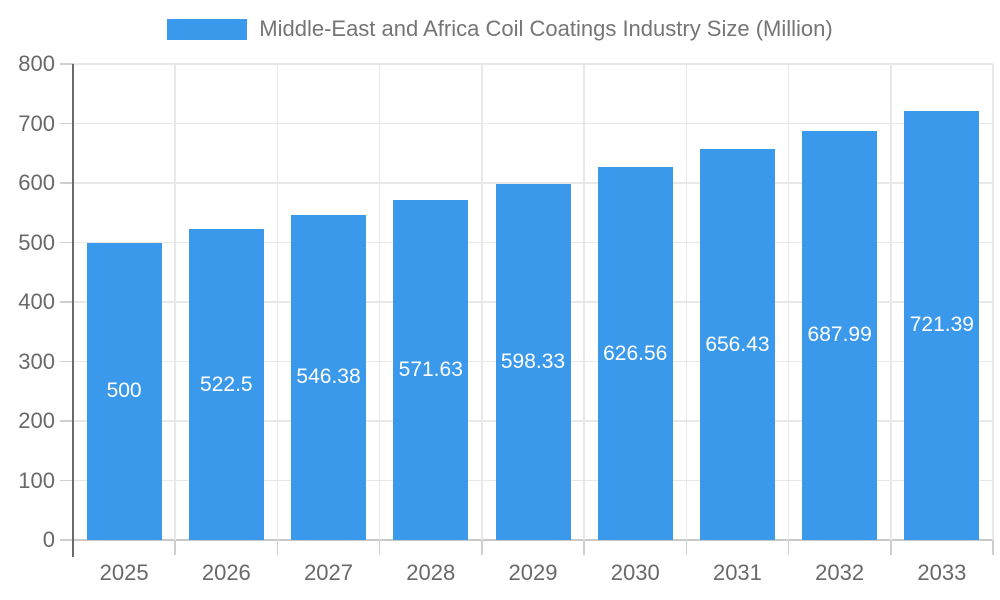 The height and width of the screenshot is (600, 1000). Describe the element at coordinates (36, 361) in the screenshot. I see `y-tick-label: 300` at that location.